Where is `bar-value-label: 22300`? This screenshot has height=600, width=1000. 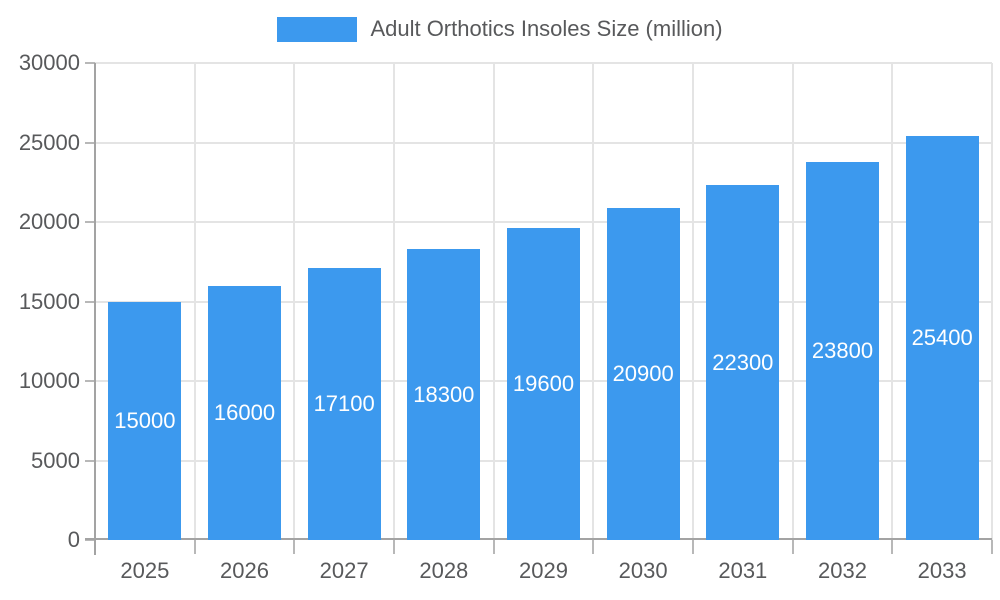 bar-value-label: 22300 is located at coordinates (743, 362).